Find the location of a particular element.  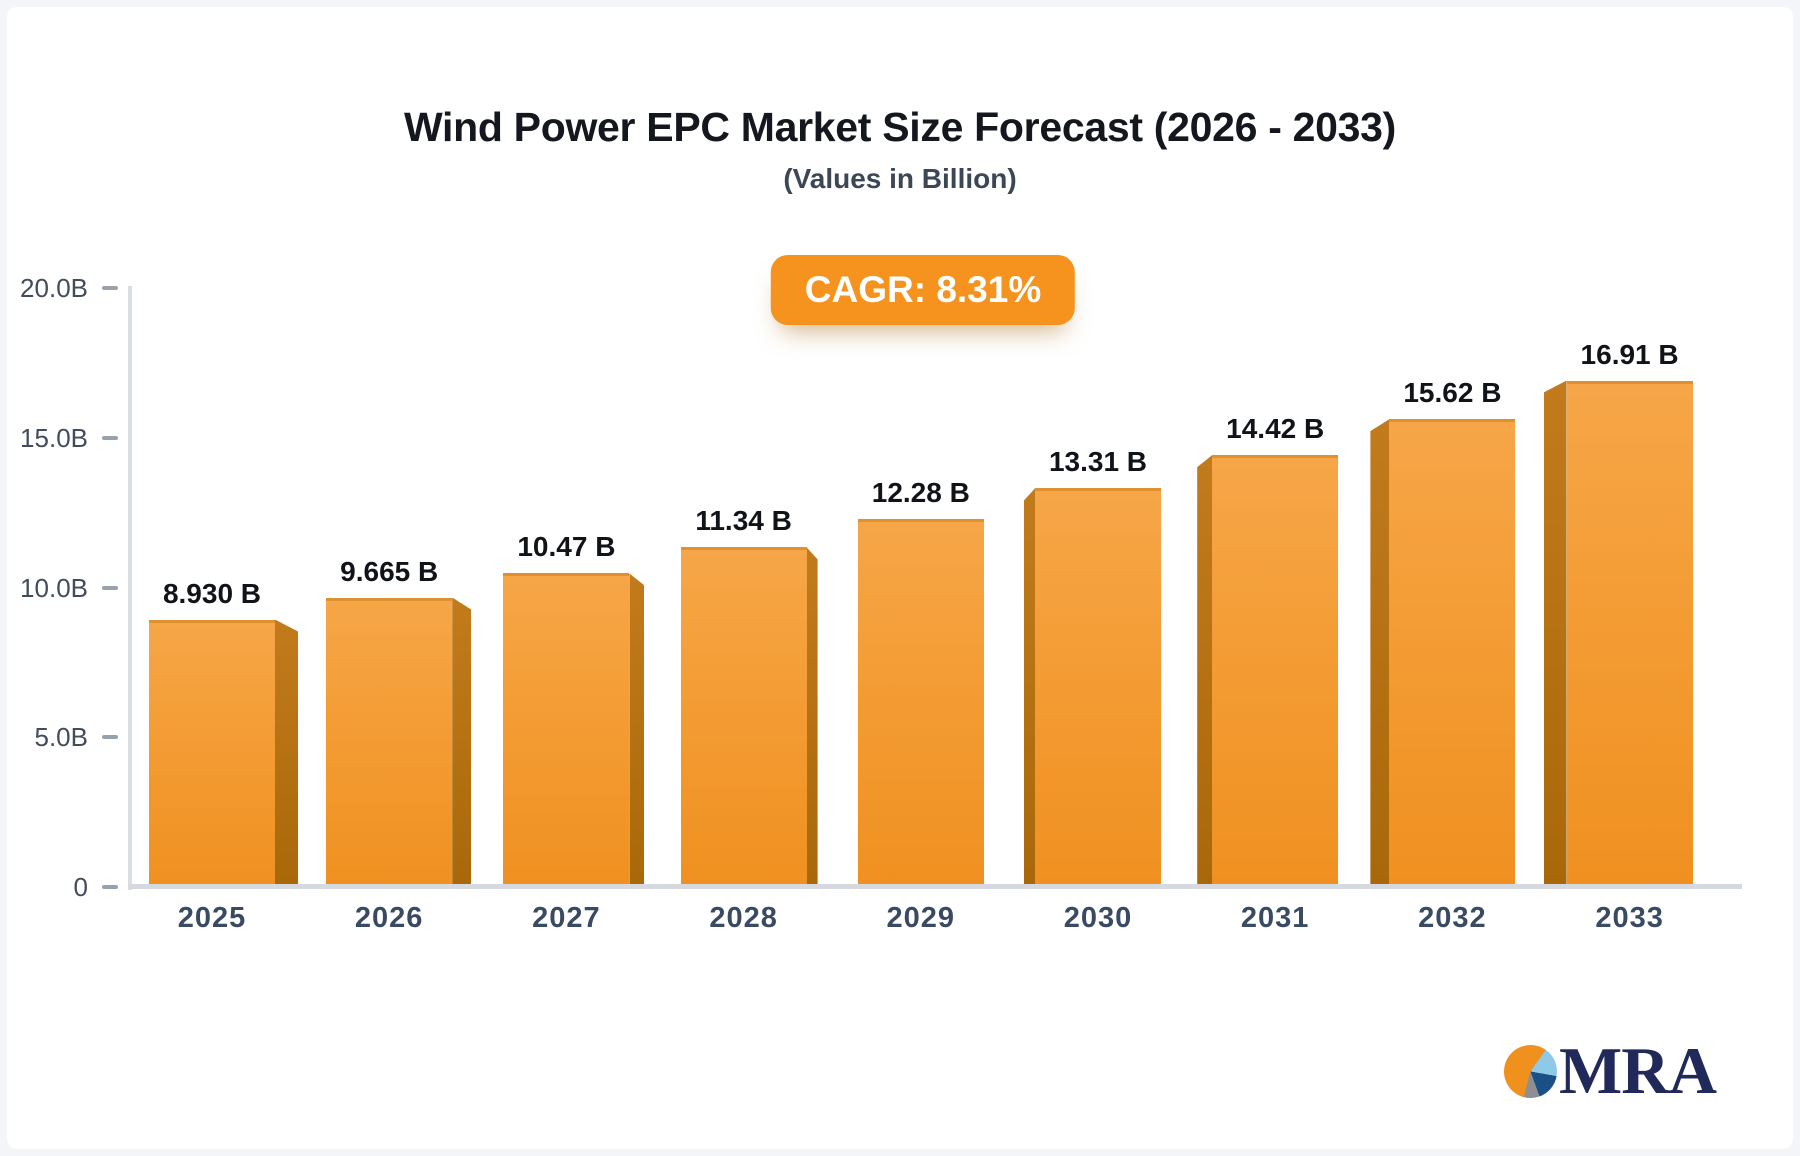

x-axis-label-2025: 2025 is located at coordinates (212, 918).